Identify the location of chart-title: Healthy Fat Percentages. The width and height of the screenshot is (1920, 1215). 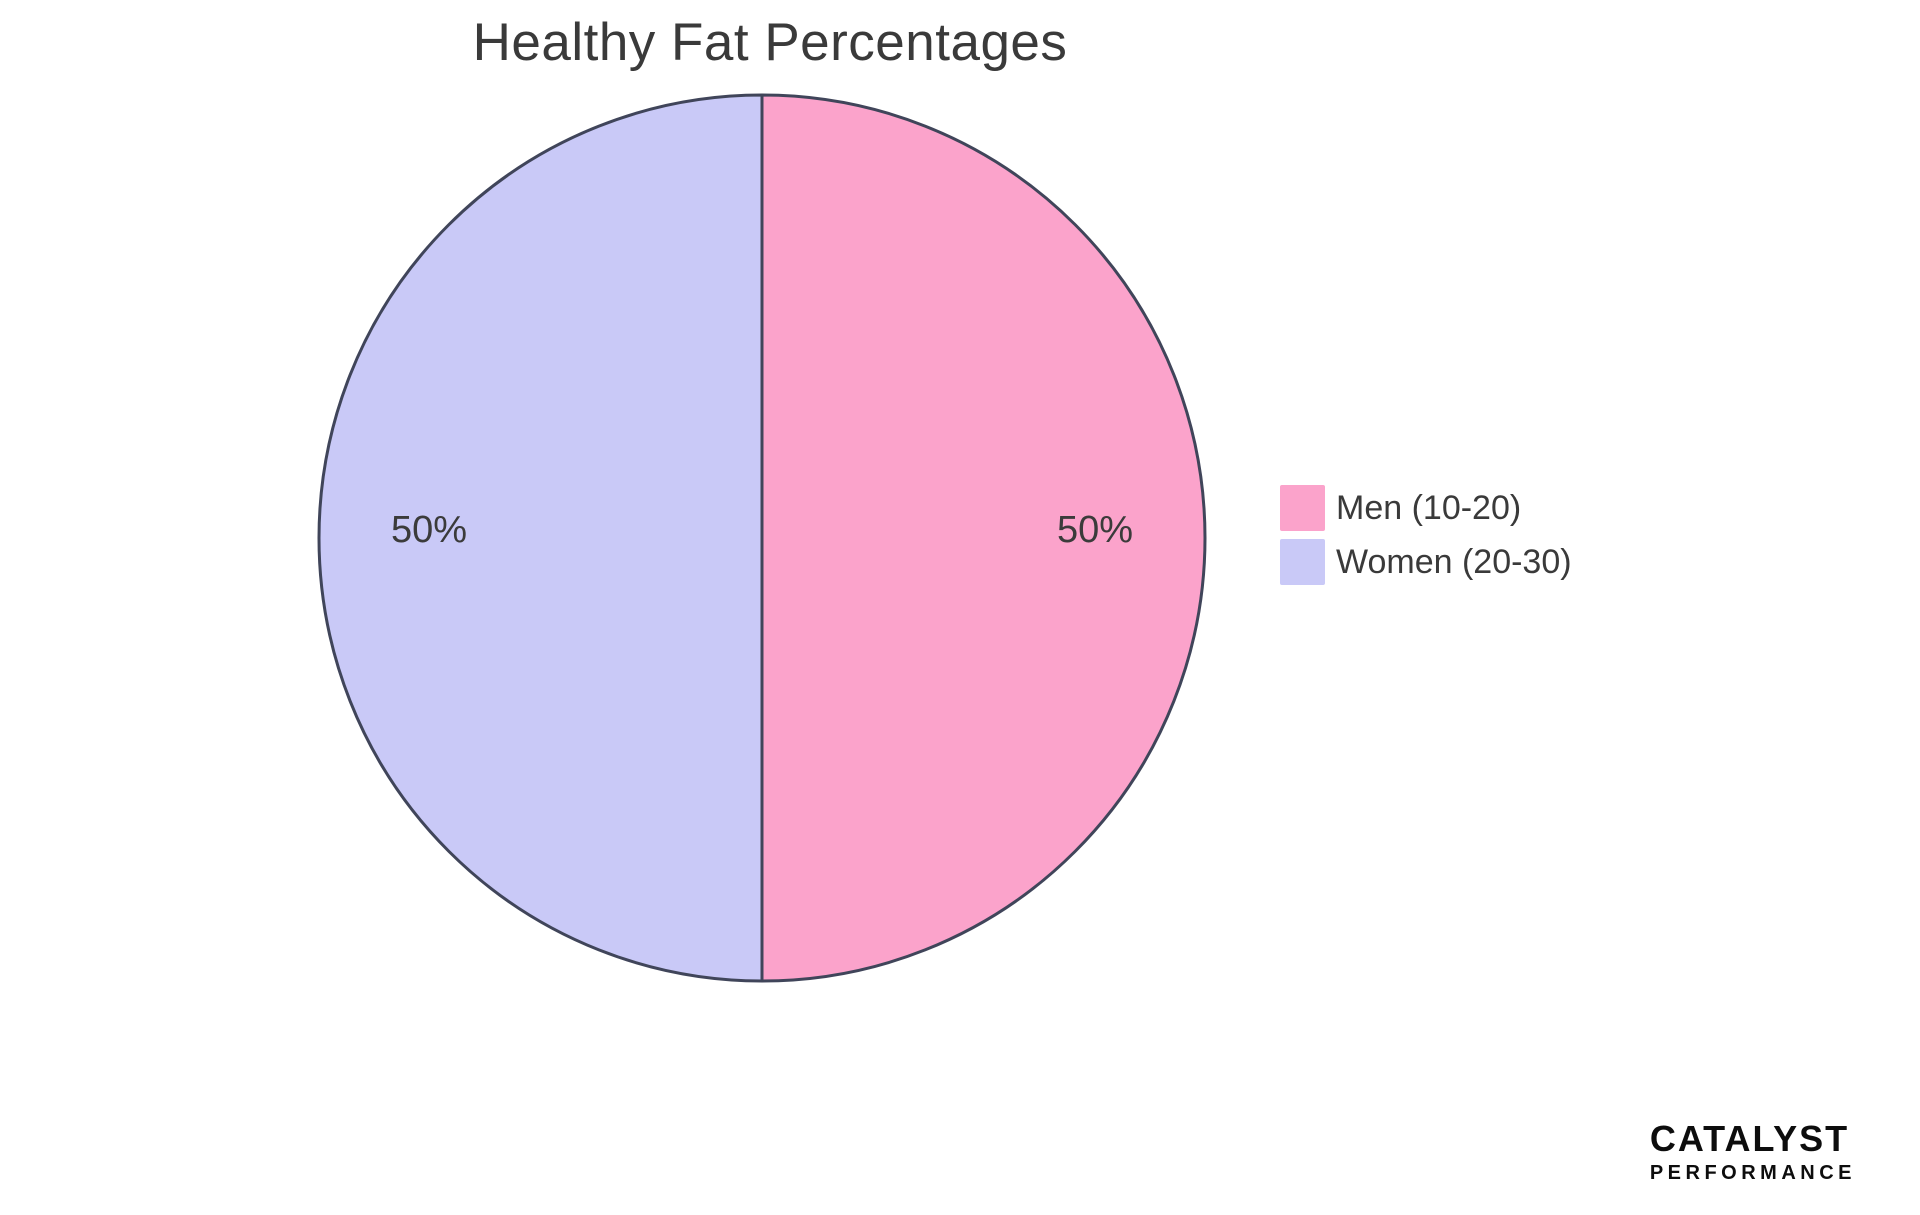
(770, 42).